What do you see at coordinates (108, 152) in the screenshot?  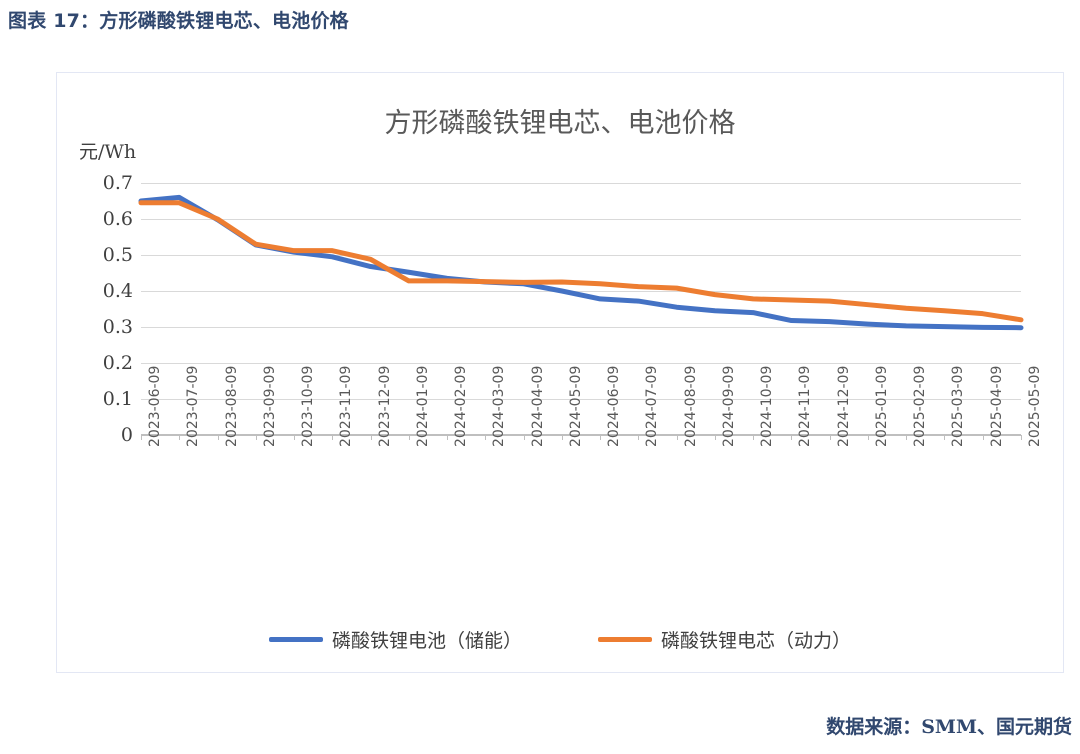 I see `y-axis-unit-label: 元/Wh` at bounding box center [108, 152].